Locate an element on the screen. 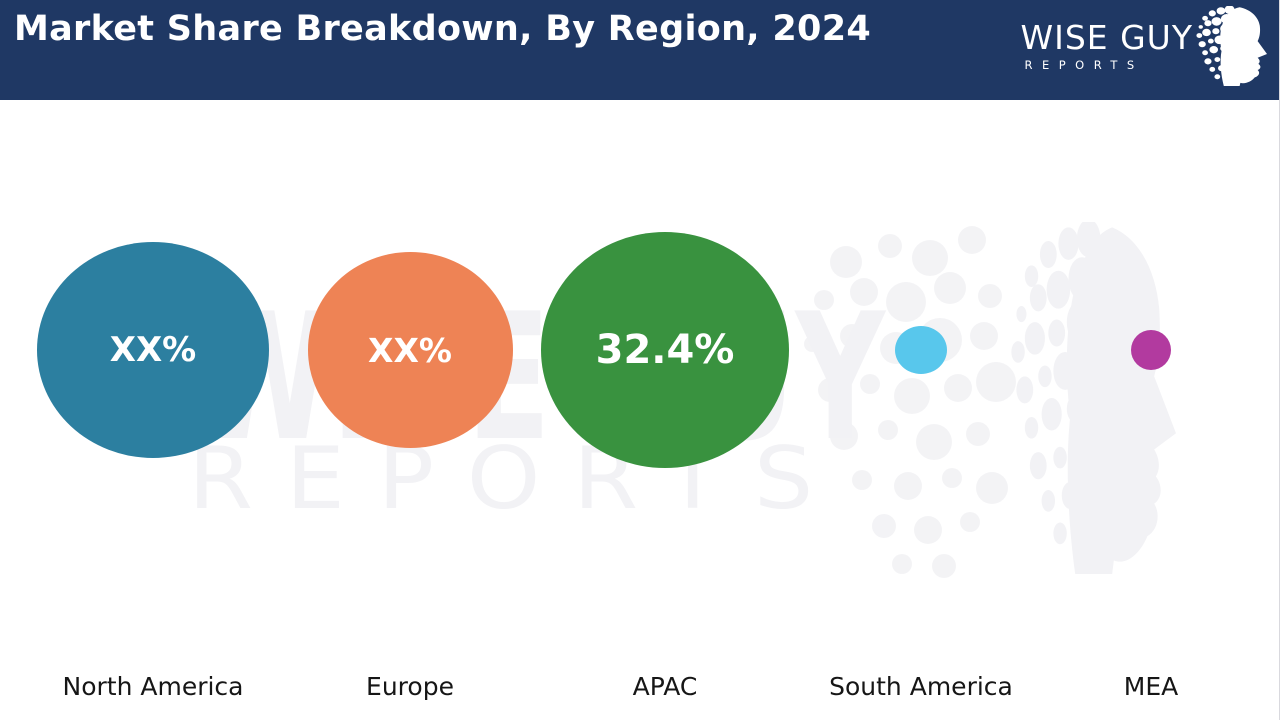 This screenshot has width=1280, height=720. bubble-value-apac: 32.4% is located at coordinates (665, 350).